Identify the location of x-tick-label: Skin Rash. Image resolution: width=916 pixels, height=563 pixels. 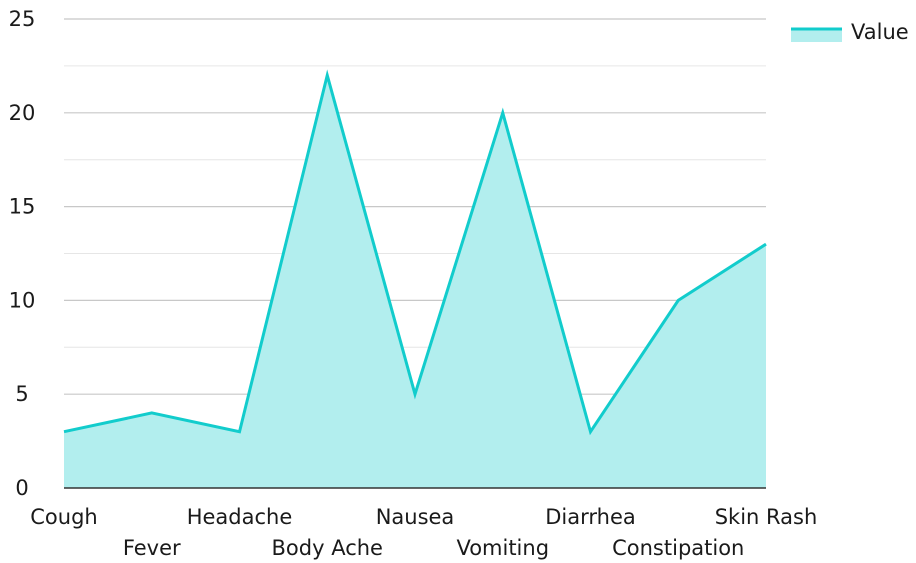
(766, 517).